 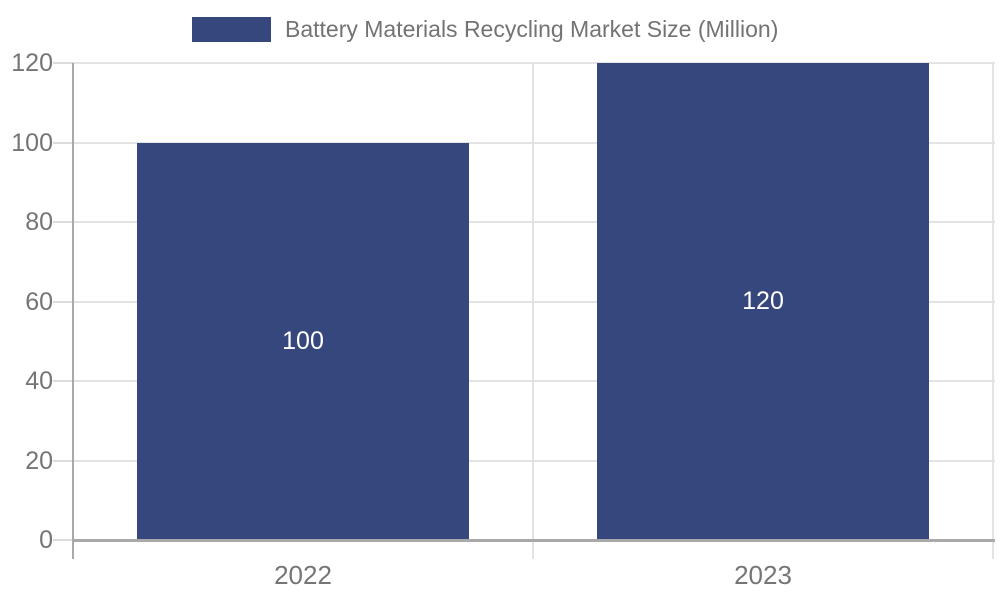 What do you see at coordinates (39, 222) in the screenshot?
I see `y-tick-label: 80` at bounding box center [39, 222].